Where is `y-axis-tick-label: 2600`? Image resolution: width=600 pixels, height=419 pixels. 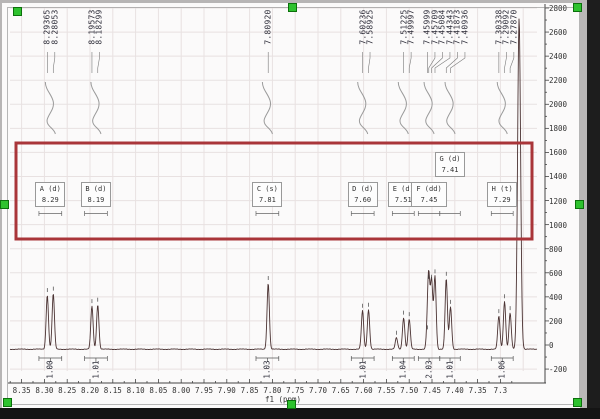
y-axis-tick-label: 2600 is located at coordinates (558, 33).